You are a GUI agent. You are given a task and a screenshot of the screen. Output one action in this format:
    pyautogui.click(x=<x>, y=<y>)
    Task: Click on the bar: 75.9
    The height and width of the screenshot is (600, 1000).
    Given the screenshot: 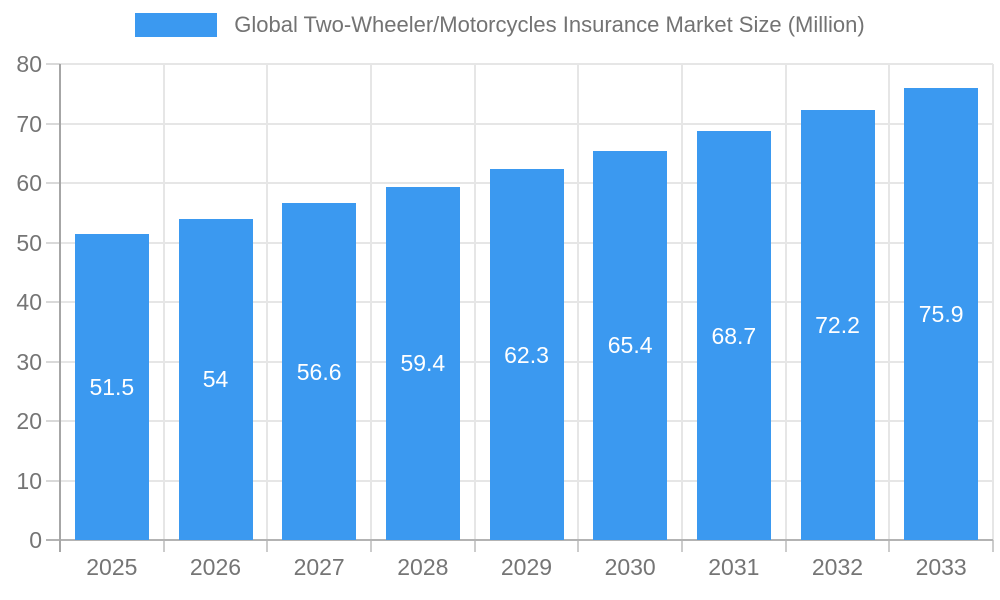 What is the action you would take?
    pyautogui.click(x=941, y=314)
    